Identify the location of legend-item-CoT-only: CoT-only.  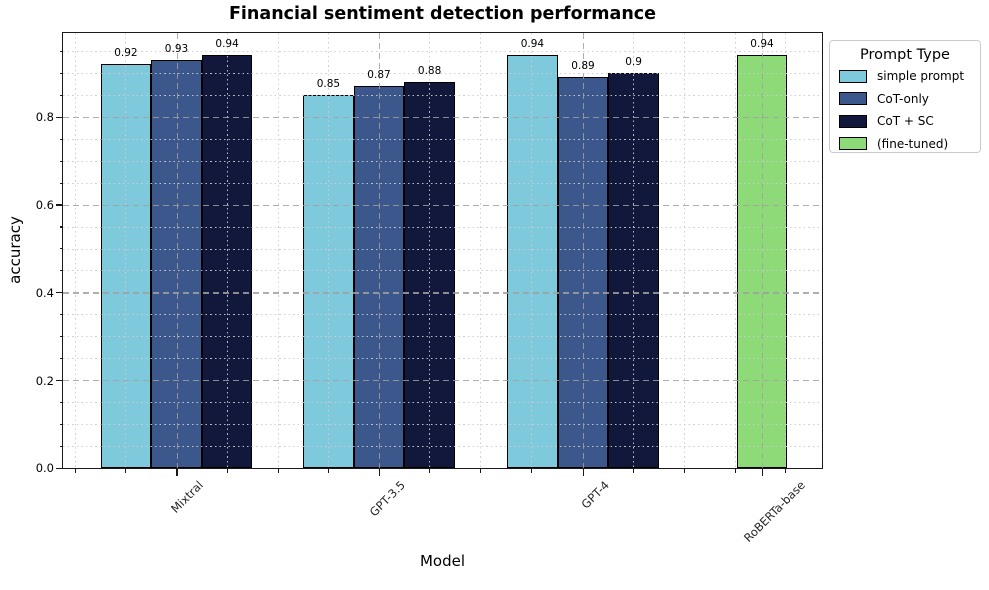
(905, 99).